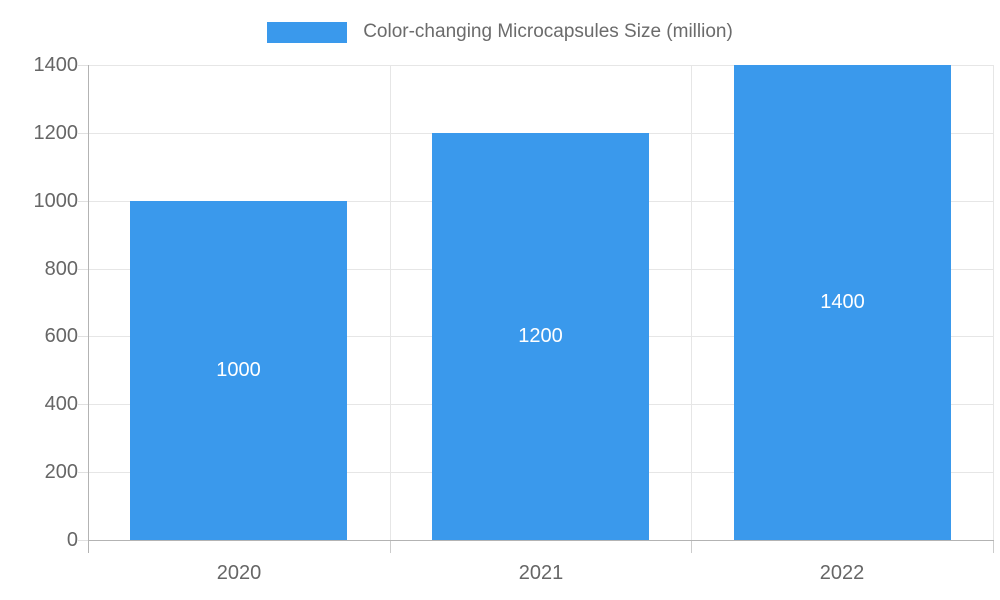 The height and width of the screenshot is (600, 1000). I want to click on y-axis-label: 200, so click(61, 472).